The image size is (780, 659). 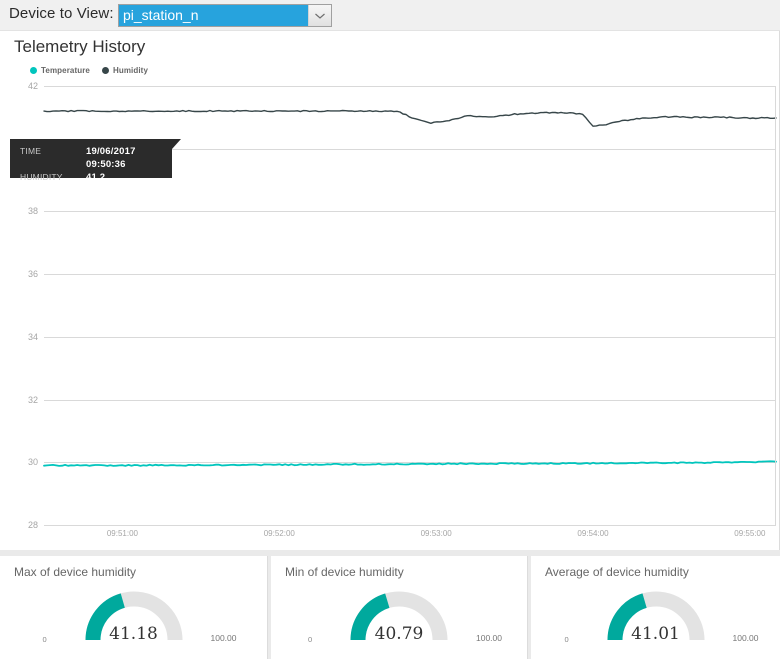 I want to click on x-axis-tick-label: 09:54:00, so click(x=593, y=533).